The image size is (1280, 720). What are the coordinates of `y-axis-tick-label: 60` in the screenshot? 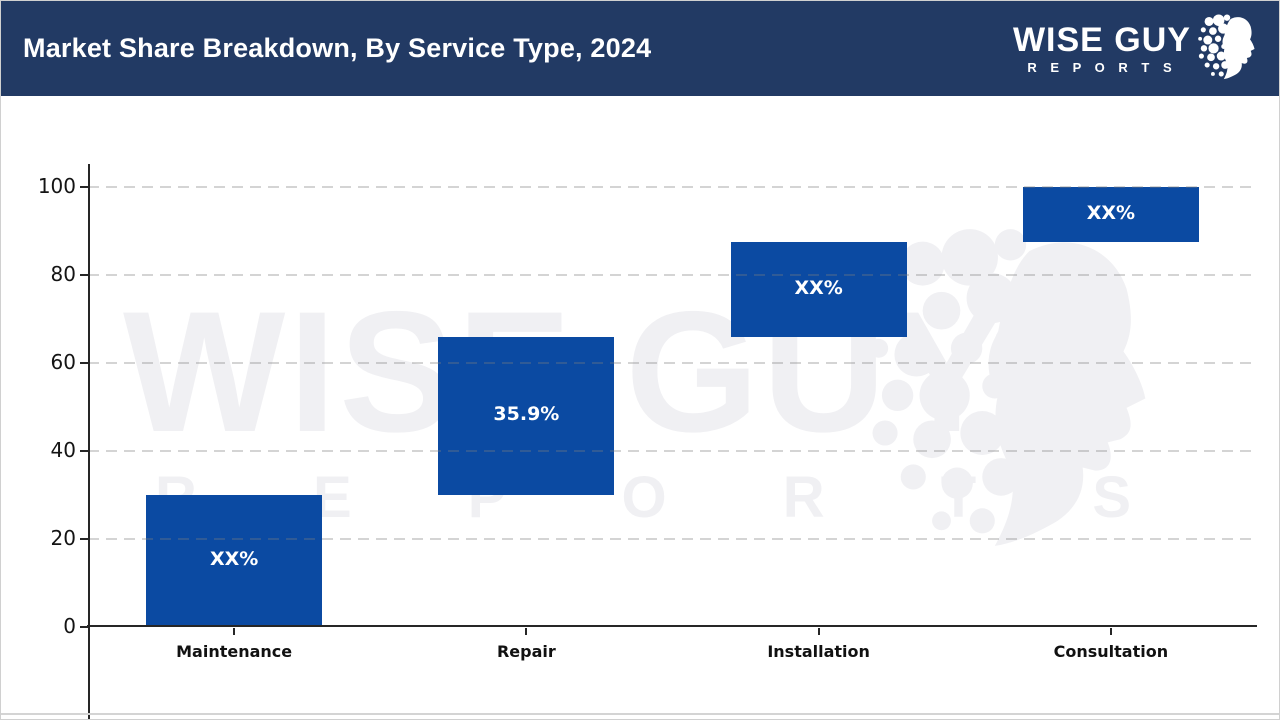 It's located at (63, 362).